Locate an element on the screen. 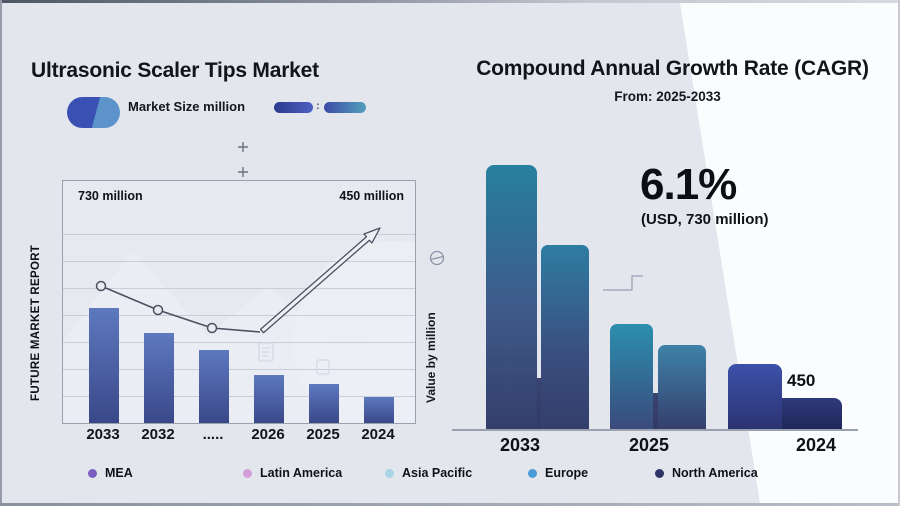 The image size is (900, 506). legend-item-latin-america: Latin America is located at coordinates (292, 473).